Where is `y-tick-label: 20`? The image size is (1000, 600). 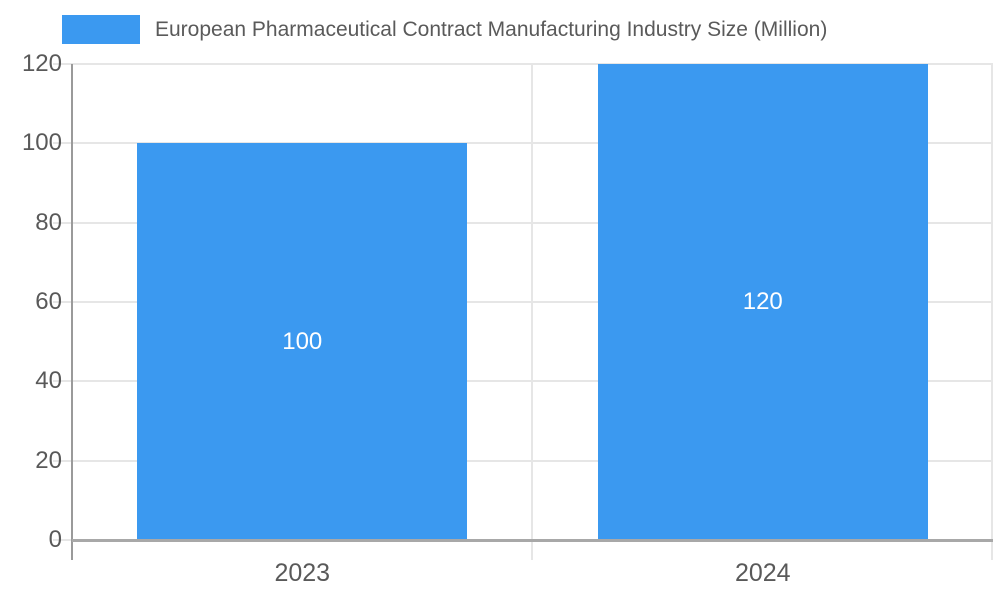 y-tick-label: 20 is located at coordinates (48, 460).